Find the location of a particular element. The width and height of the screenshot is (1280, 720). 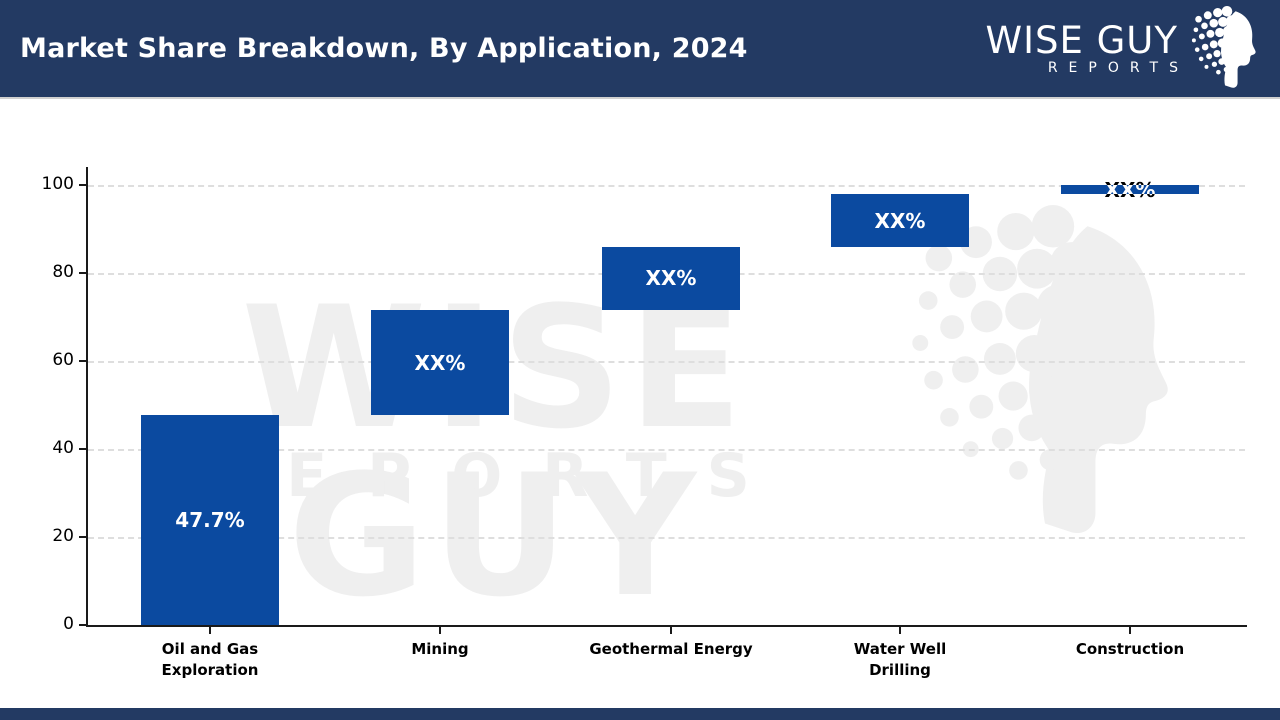

x-category-label: Construction is located at coordinates (1130, 649).